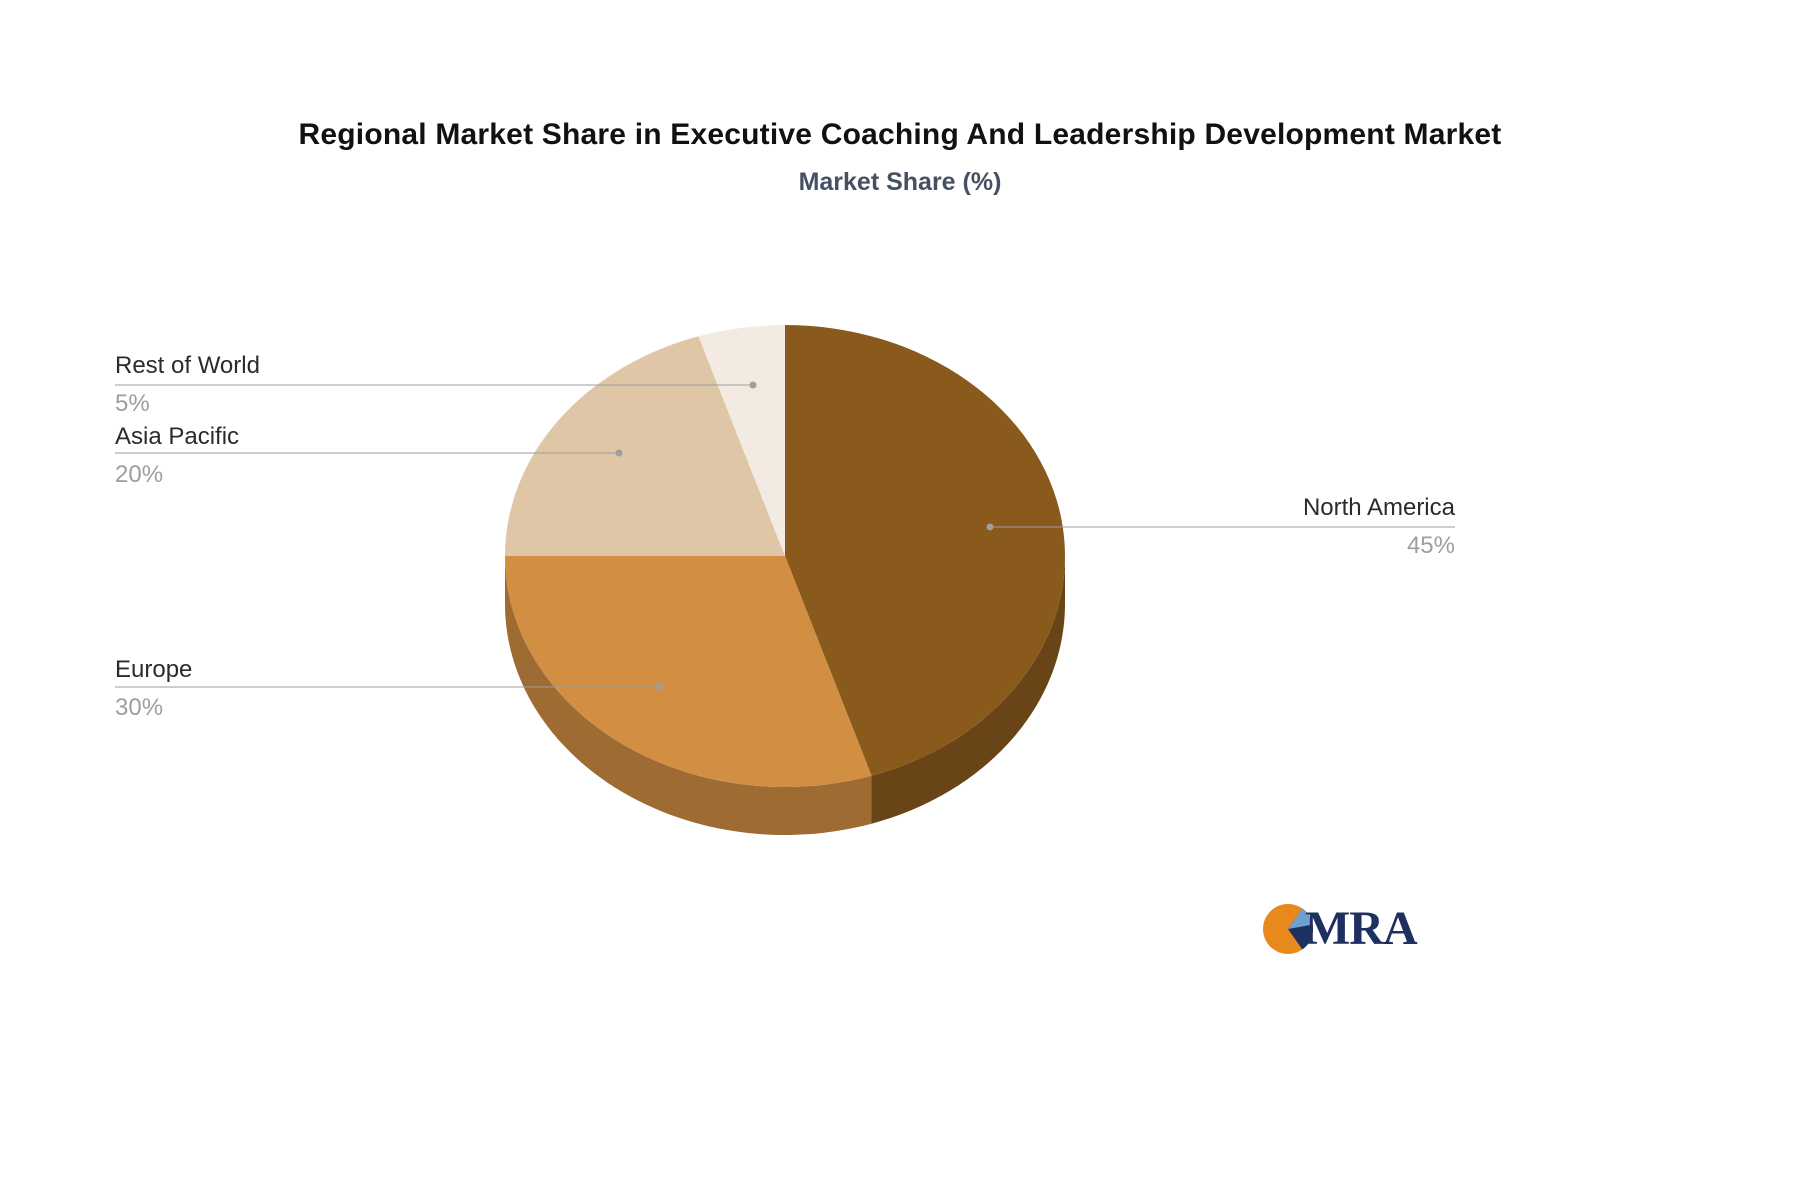 This screenshot has height=1196, width=1800. What do you see at coordinates (154, 669) in the screenshot?
I see `callout-label: Europe` at bounding box center [154, 669].